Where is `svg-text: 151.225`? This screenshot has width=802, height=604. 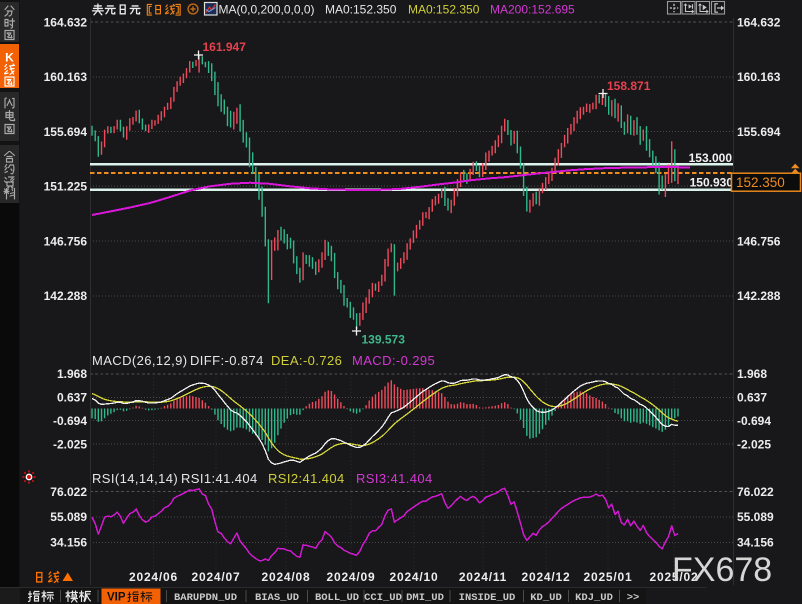
svg-text: 151.225 is located at coordinates (66, 187).